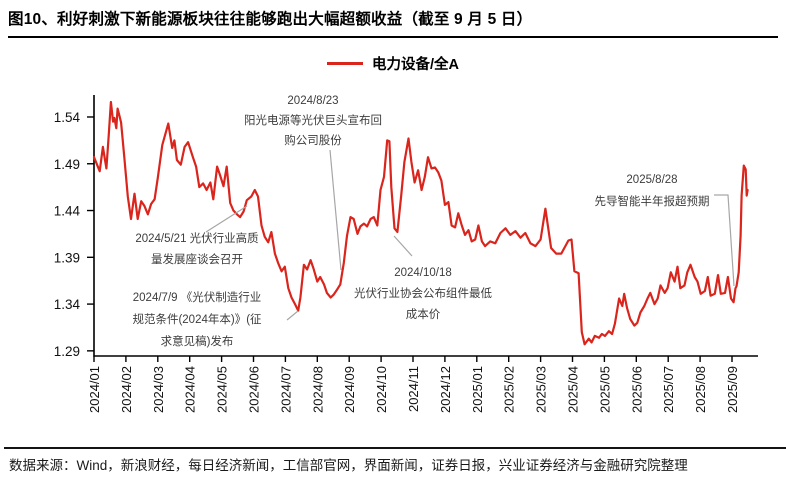 The height and width of the screenshot is (500, 786). What do you see at coordinates (67, 164) in the screenshot?
I see `y-tick-label: 1.49` at bounding box center [67, 164].